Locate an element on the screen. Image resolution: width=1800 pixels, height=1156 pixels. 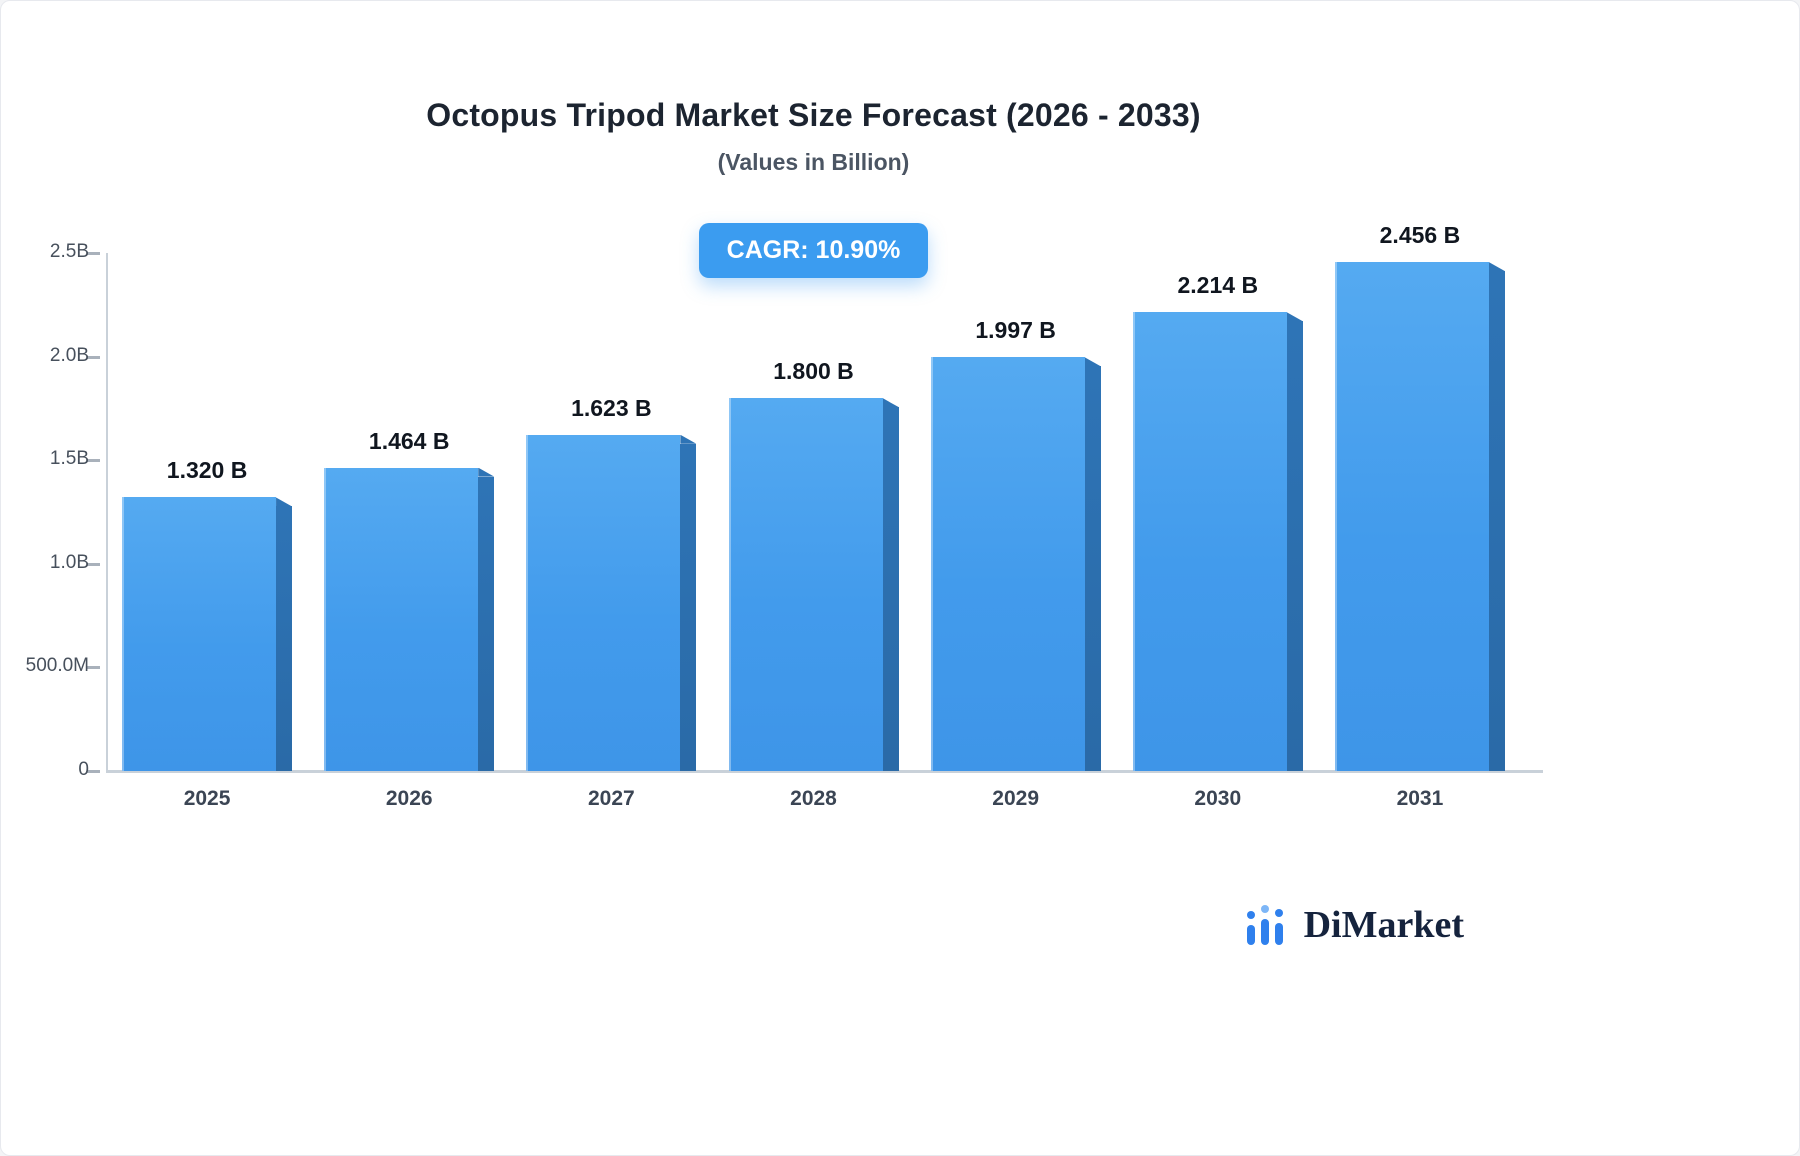
x-axis-label: 2027 is located at coordinates (611, 798).